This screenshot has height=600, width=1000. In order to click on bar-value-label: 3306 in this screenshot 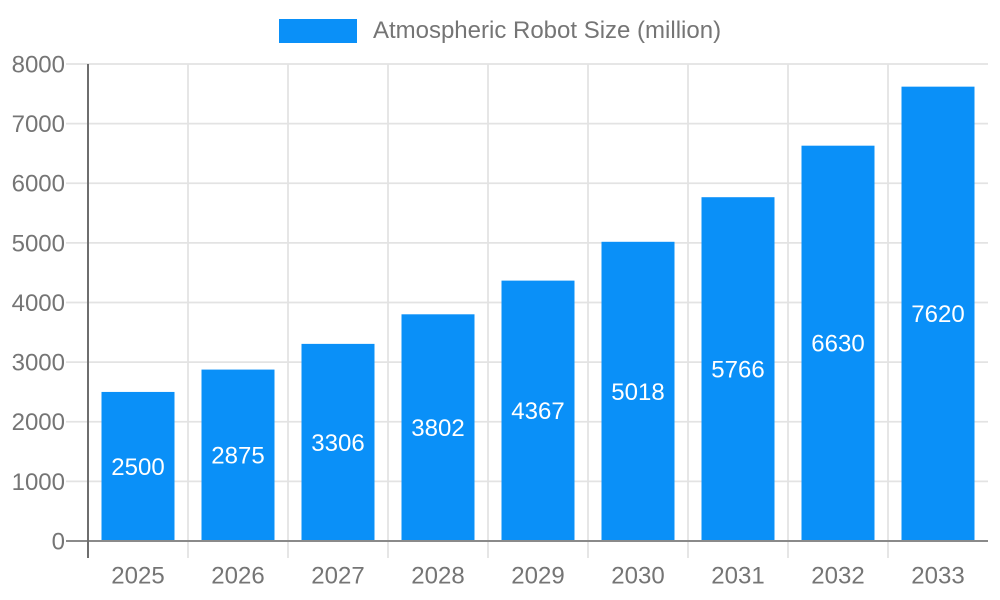, I will do `click(337, 443)`.